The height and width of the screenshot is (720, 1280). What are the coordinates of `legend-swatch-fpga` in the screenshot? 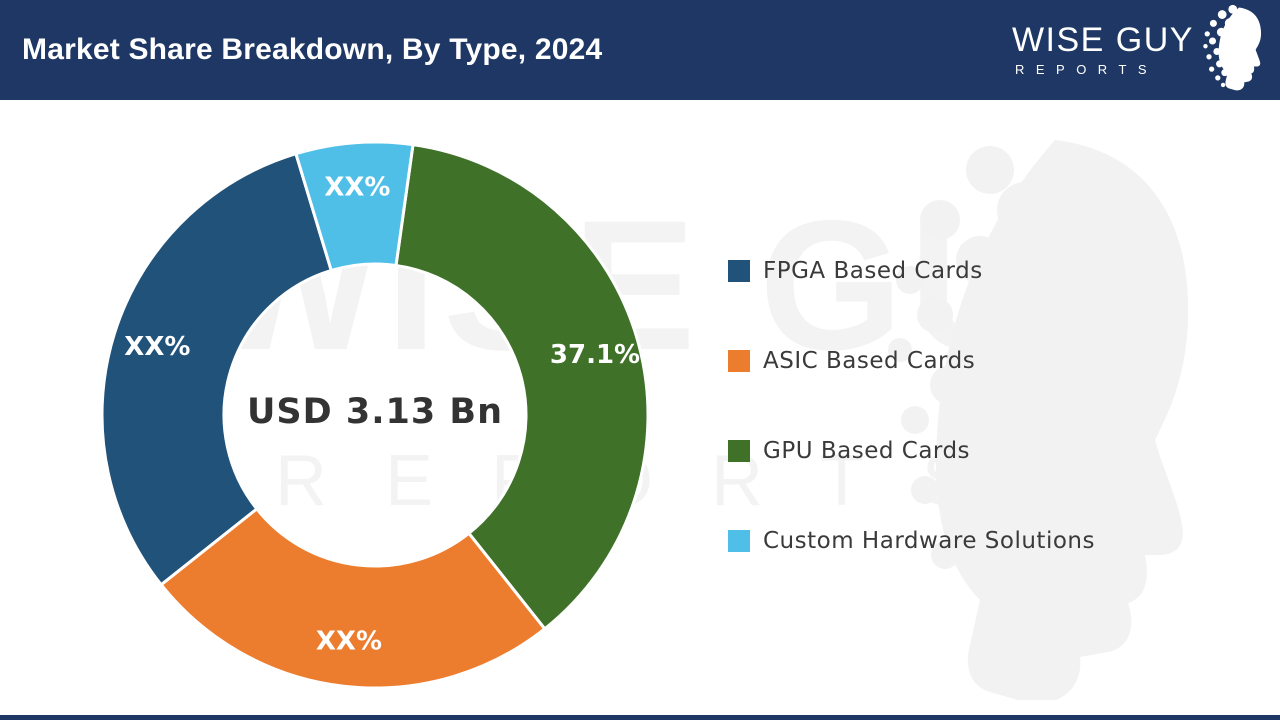 It's located at (739, 271).